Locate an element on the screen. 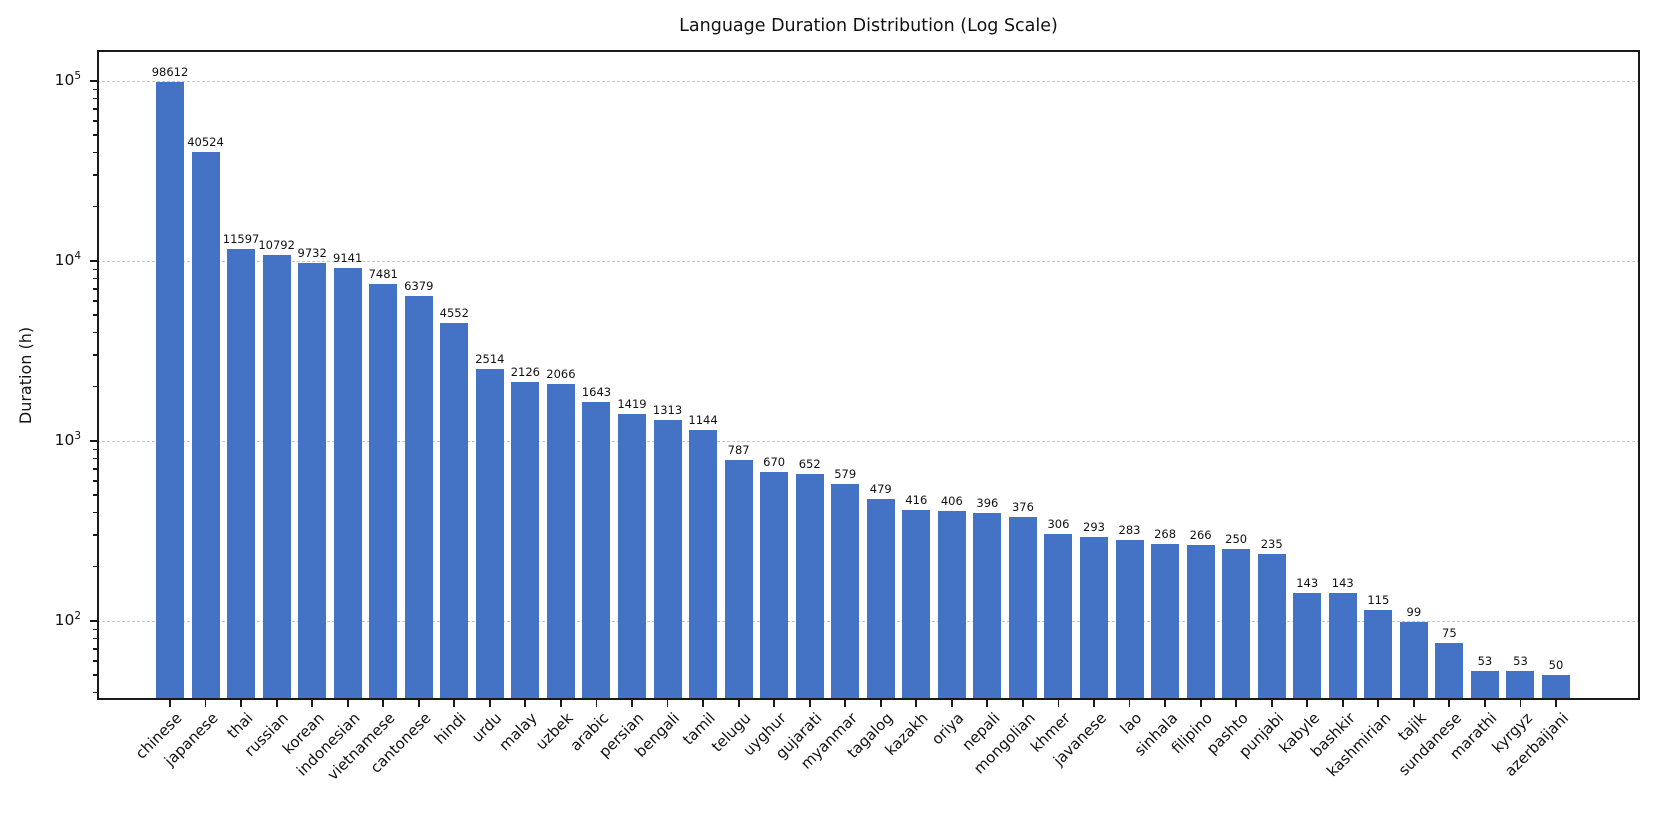 The width and height of the screenshot is (1661, 830). y-tick-major is located at coordinates (93, 261).